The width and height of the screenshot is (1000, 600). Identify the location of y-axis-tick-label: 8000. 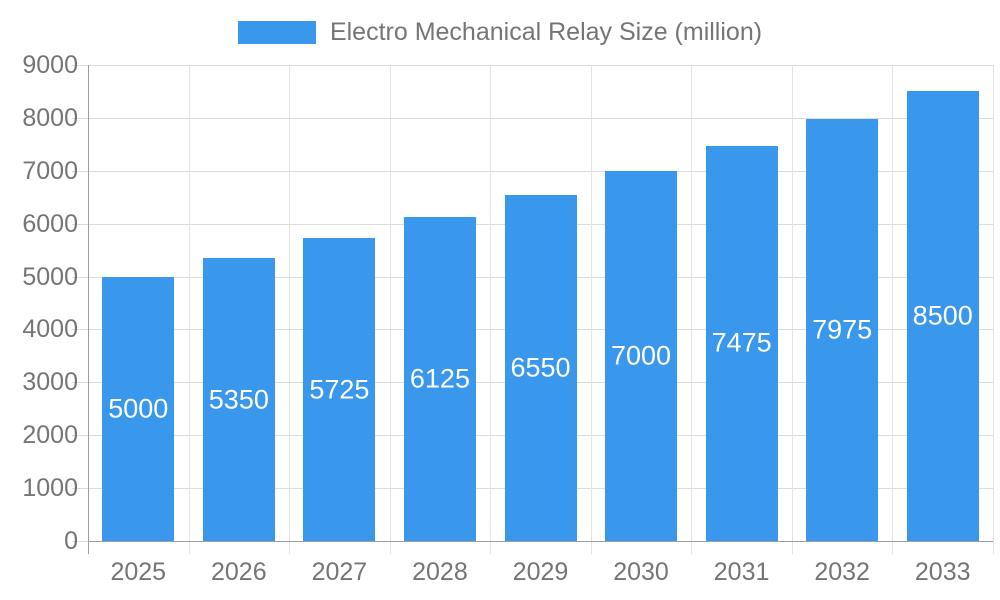
(50, 117).